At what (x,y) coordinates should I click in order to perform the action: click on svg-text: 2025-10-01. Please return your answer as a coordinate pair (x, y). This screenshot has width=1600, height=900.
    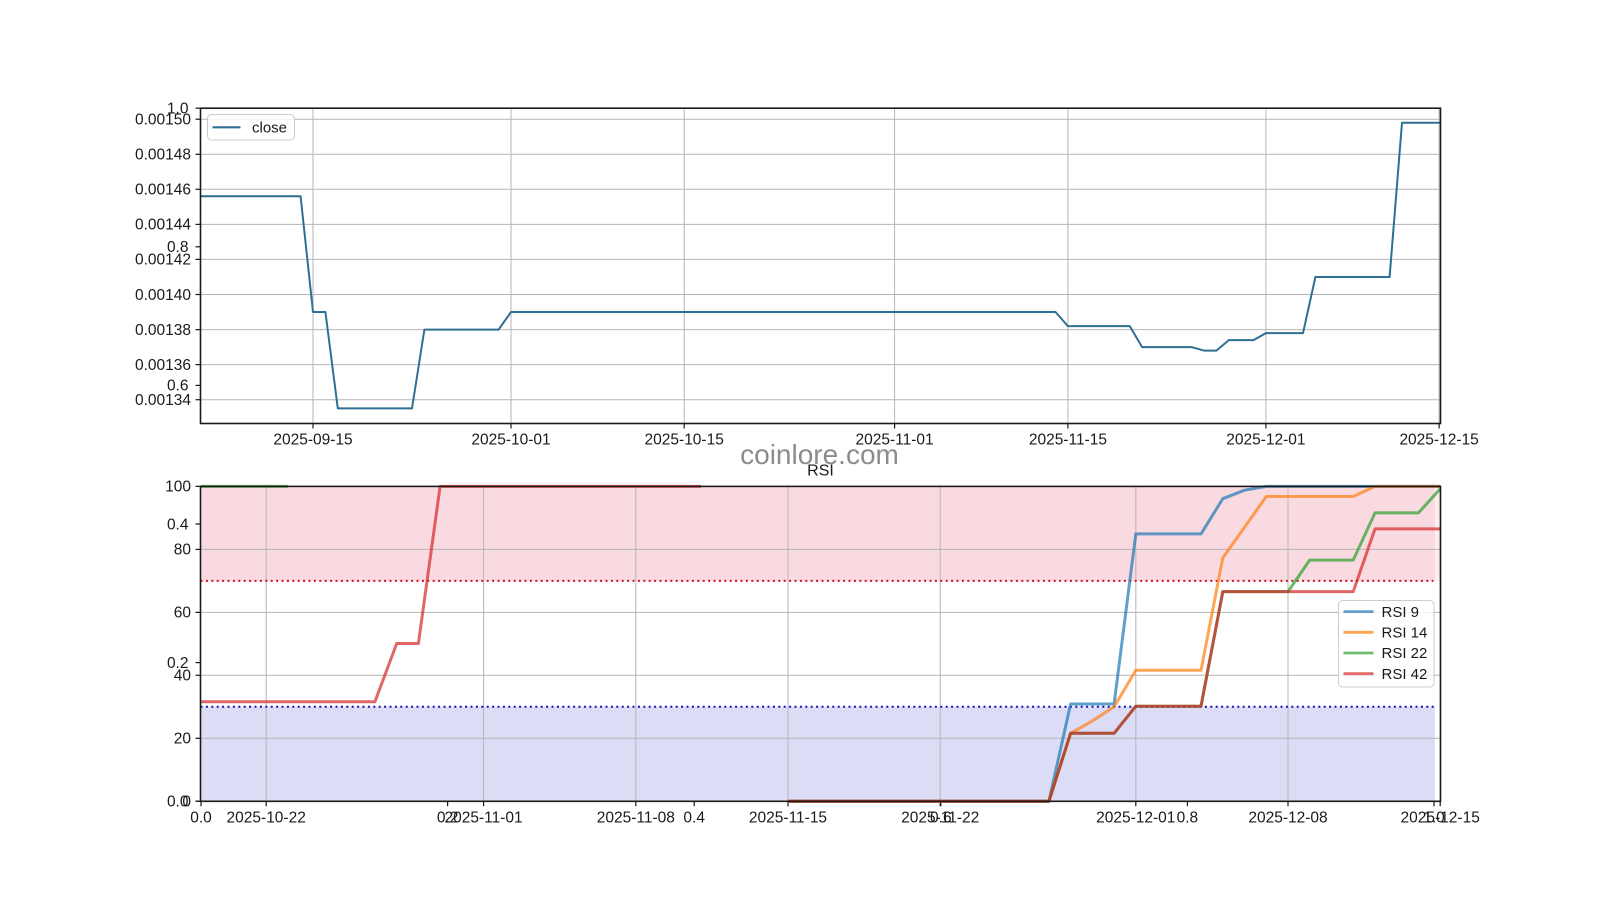
    Looking at the image, I should click on (510, 440).